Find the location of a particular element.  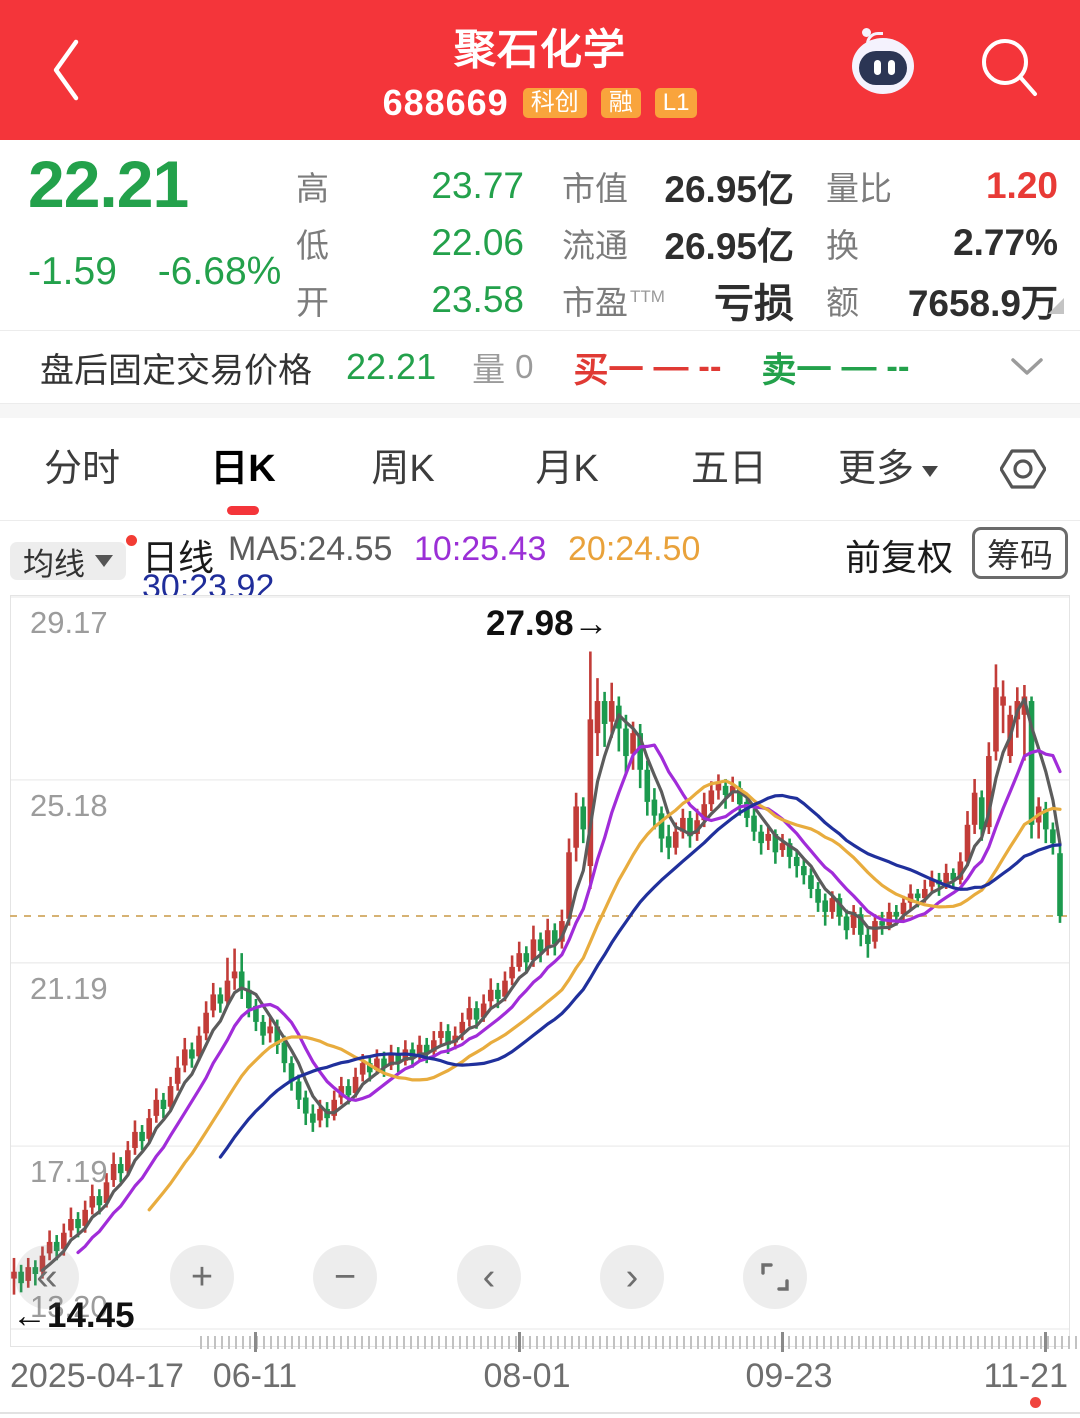

stock-code-row: 688669 科创 融 L1 is located at coordinates (540, 103).